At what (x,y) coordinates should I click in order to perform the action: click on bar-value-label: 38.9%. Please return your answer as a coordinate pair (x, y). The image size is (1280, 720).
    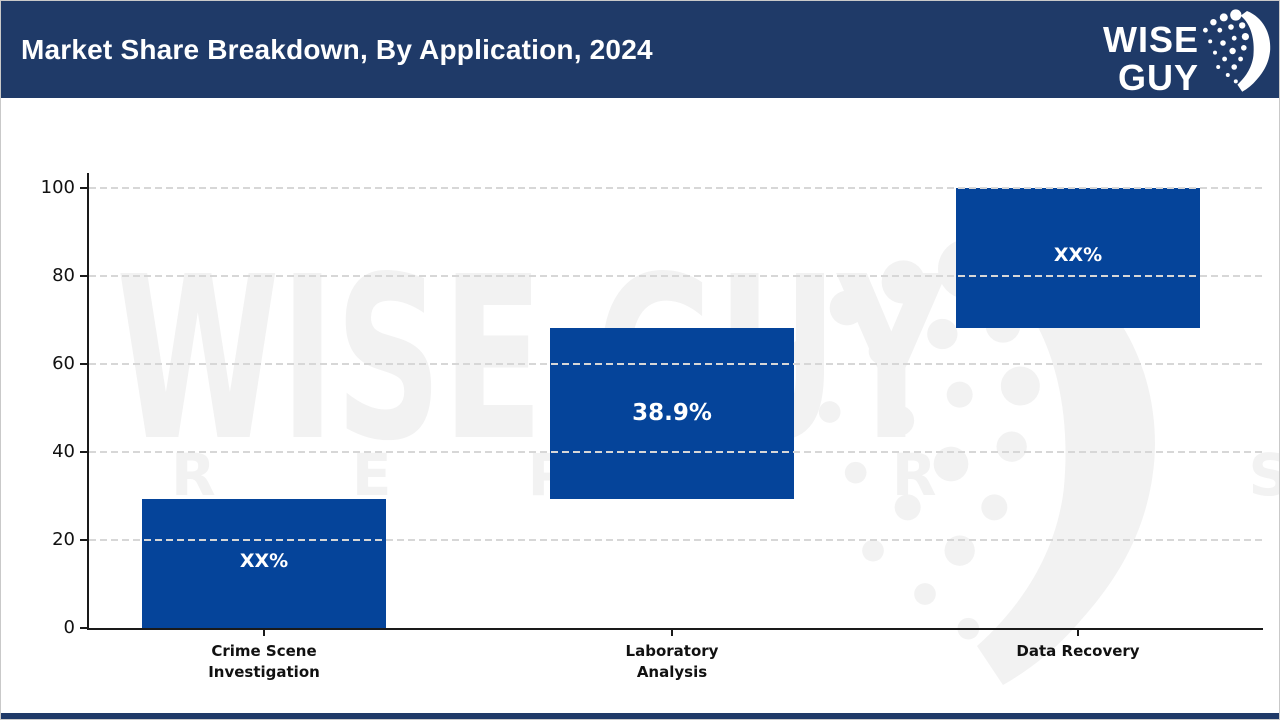
    Looking at the image, I should click on (672, 412).